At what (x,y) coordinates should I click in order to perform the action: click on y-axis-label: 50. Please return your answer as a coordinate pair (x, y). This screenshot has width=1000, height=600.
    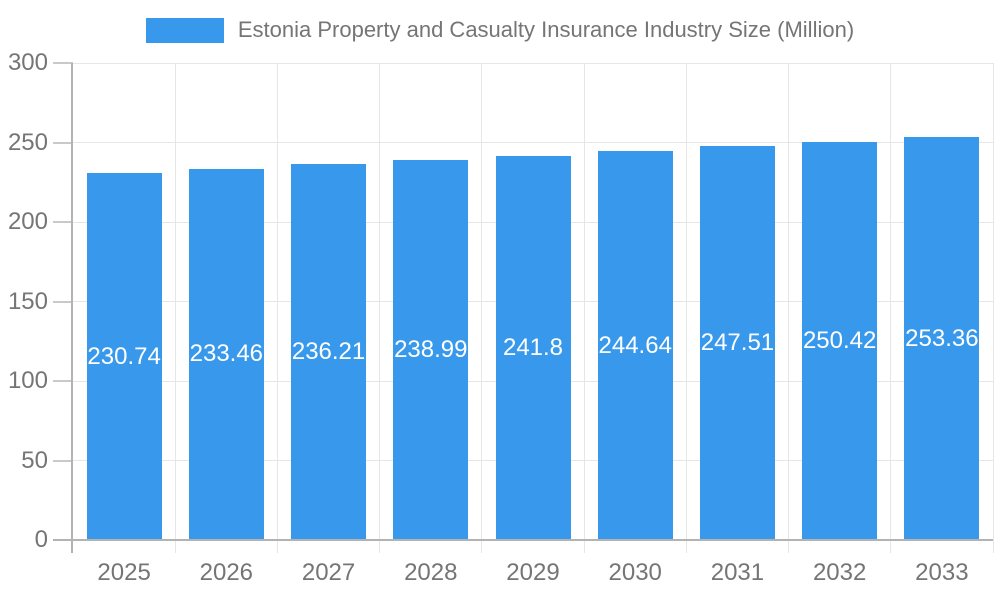
    Looking at the image, I should click on (34, 460).